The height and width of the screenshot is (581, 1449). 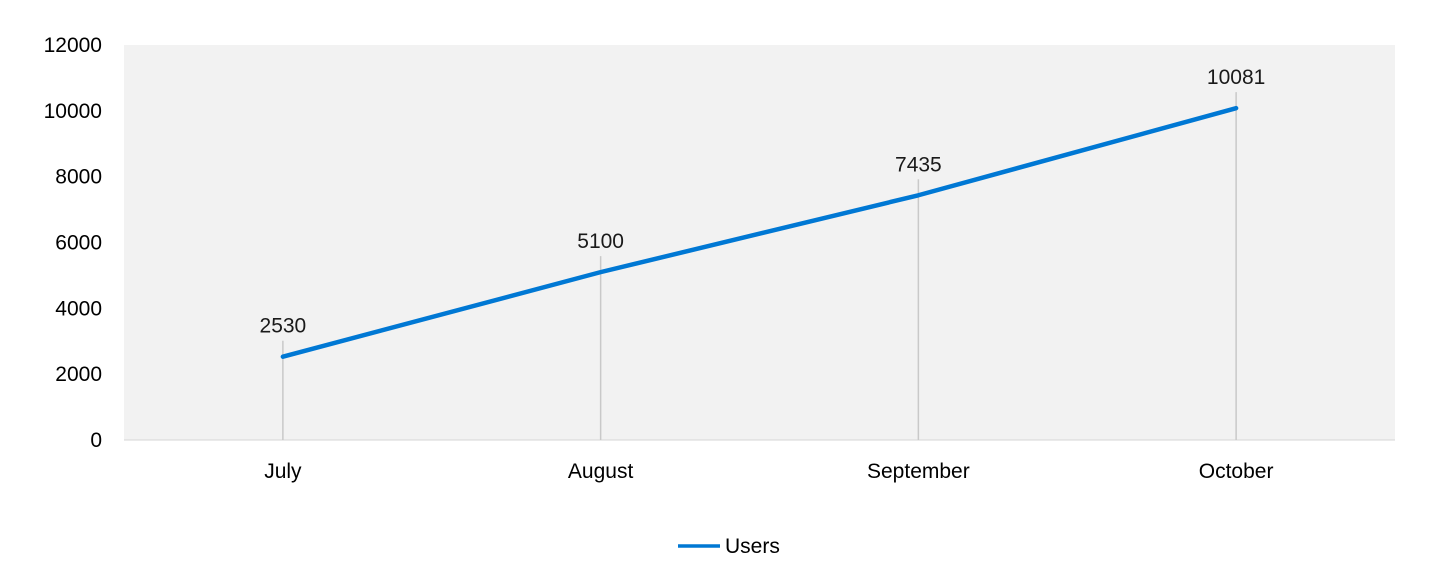 What do you see at coordinates (1236, 471) in the screenshot?
I see `x-axis-category-label: October` at bounding box center [1236, 471].